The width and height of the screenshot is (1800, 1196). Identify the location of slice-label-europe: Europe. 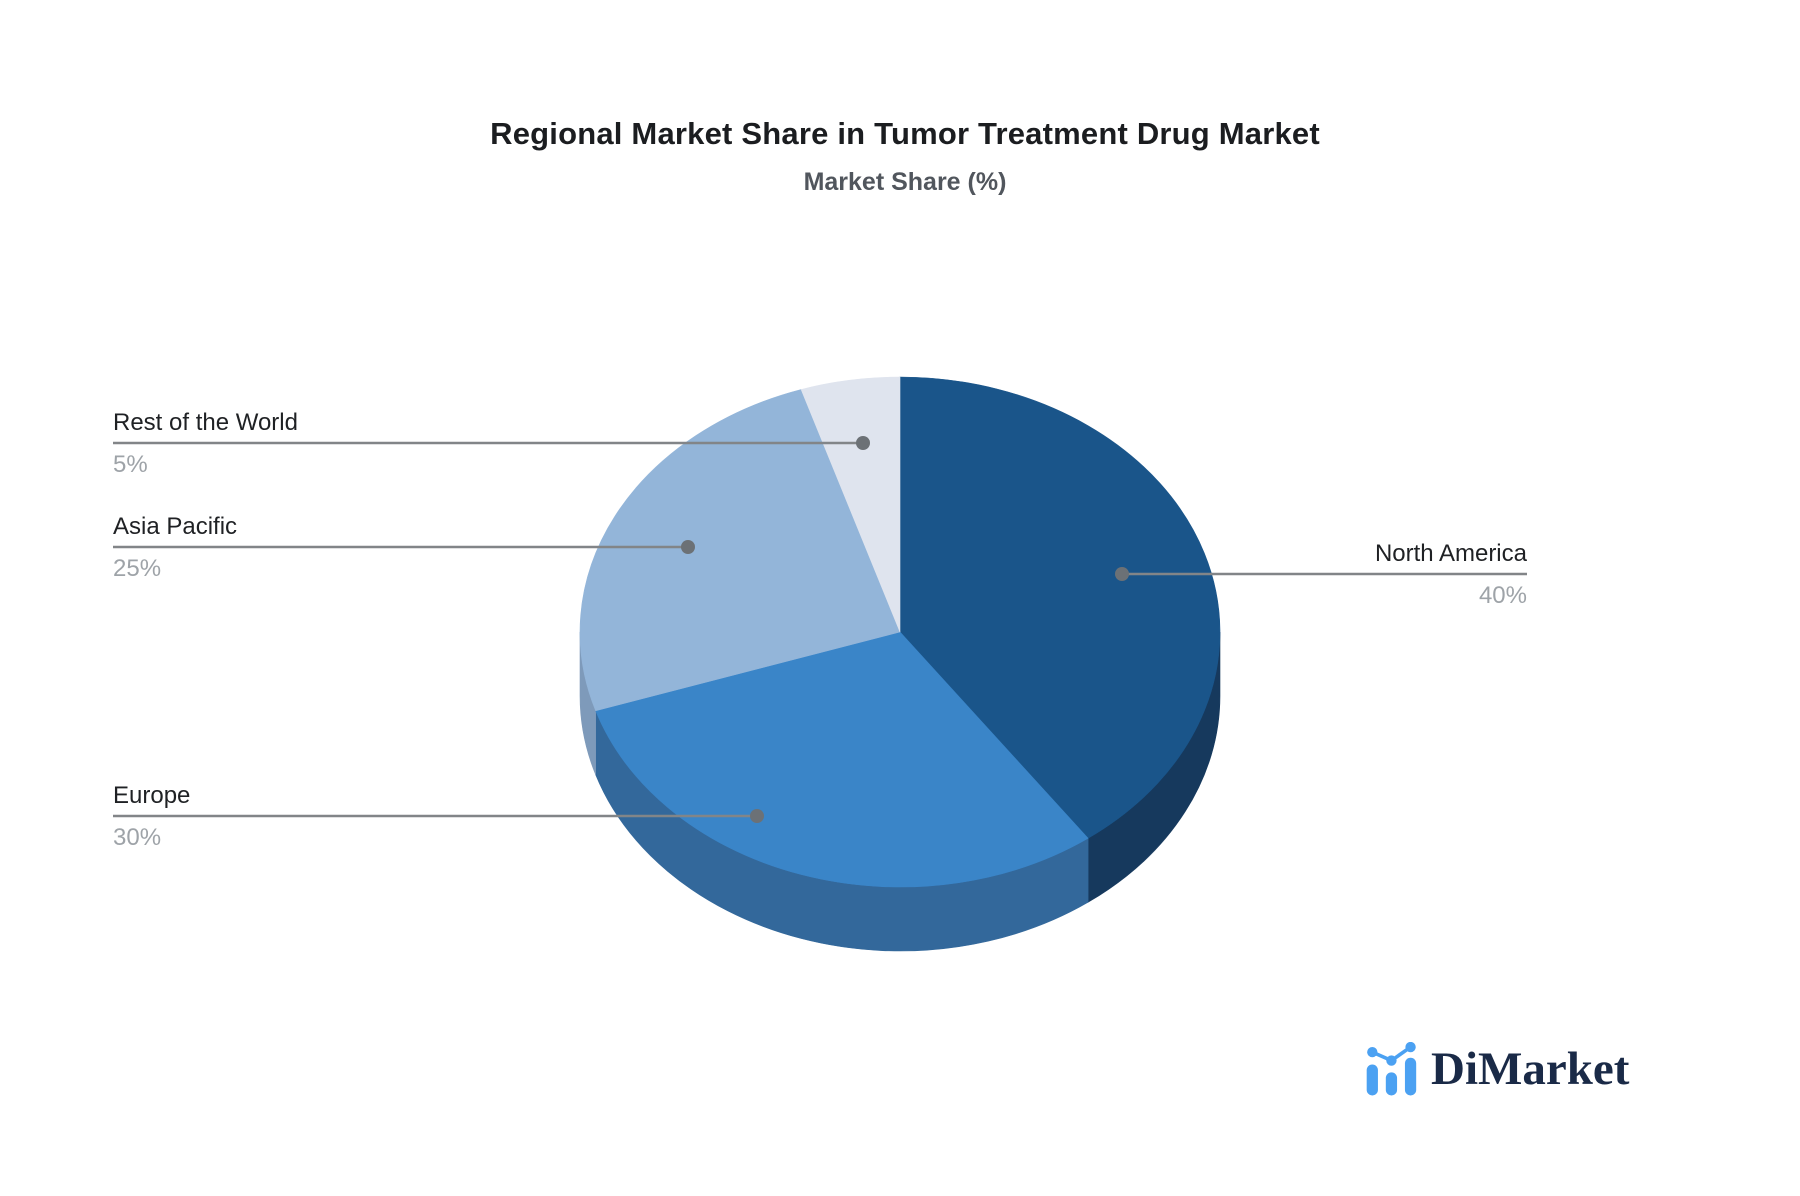
(152, 795).